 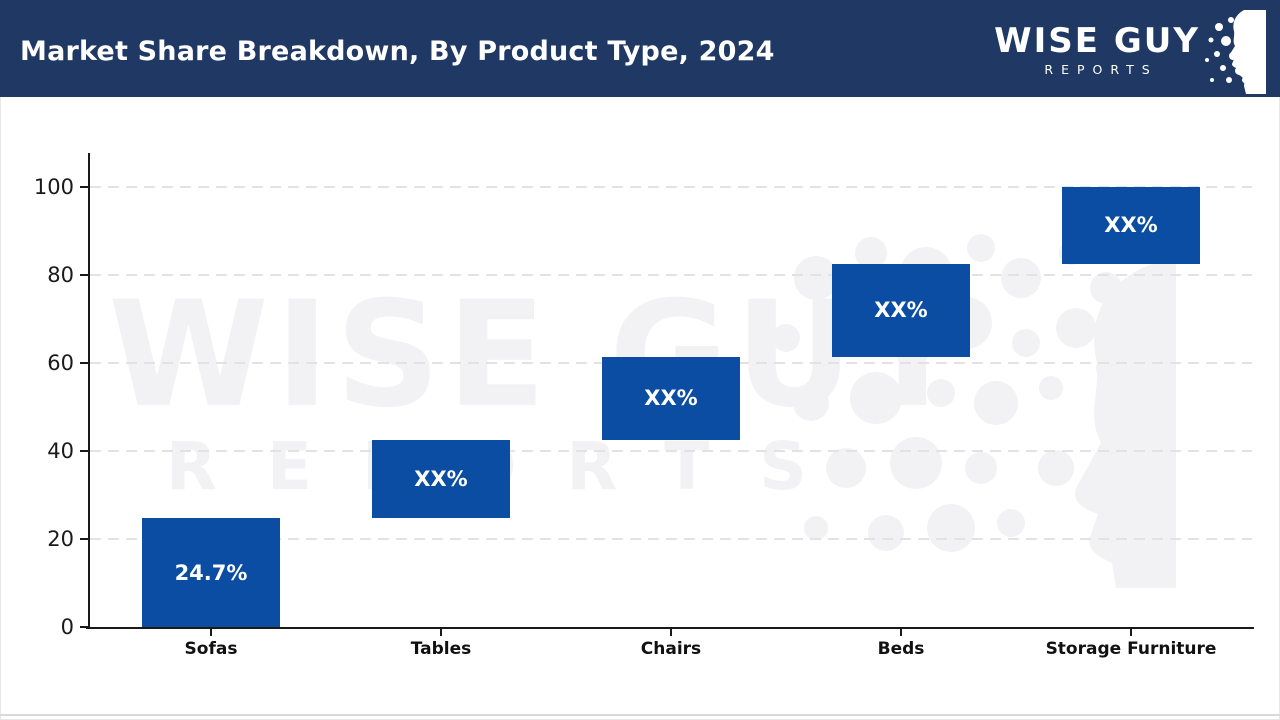 What do you see at coordinates (60, 363) in the screenshot?
I see `y-tick-label: 60` at bounding box center [60, 363].